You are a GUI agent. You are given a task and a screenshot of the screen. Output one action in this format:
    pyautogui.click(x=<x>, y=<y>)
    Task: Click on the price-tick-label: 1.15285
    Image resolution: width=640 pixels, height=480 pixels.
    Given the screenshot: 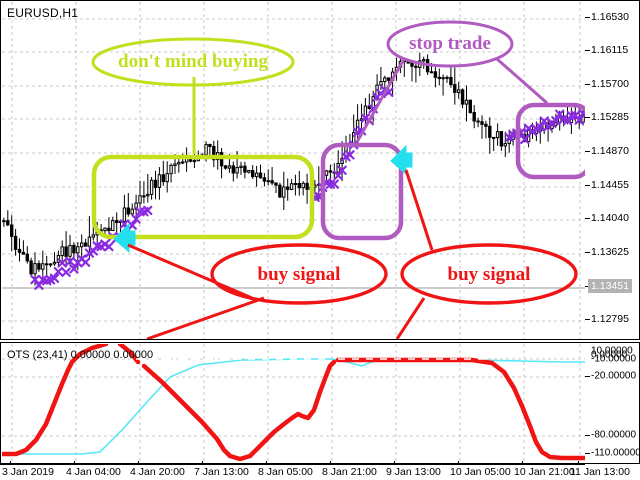 What is the action you would take?
    pyautogui.click(x=610, y=117)
    